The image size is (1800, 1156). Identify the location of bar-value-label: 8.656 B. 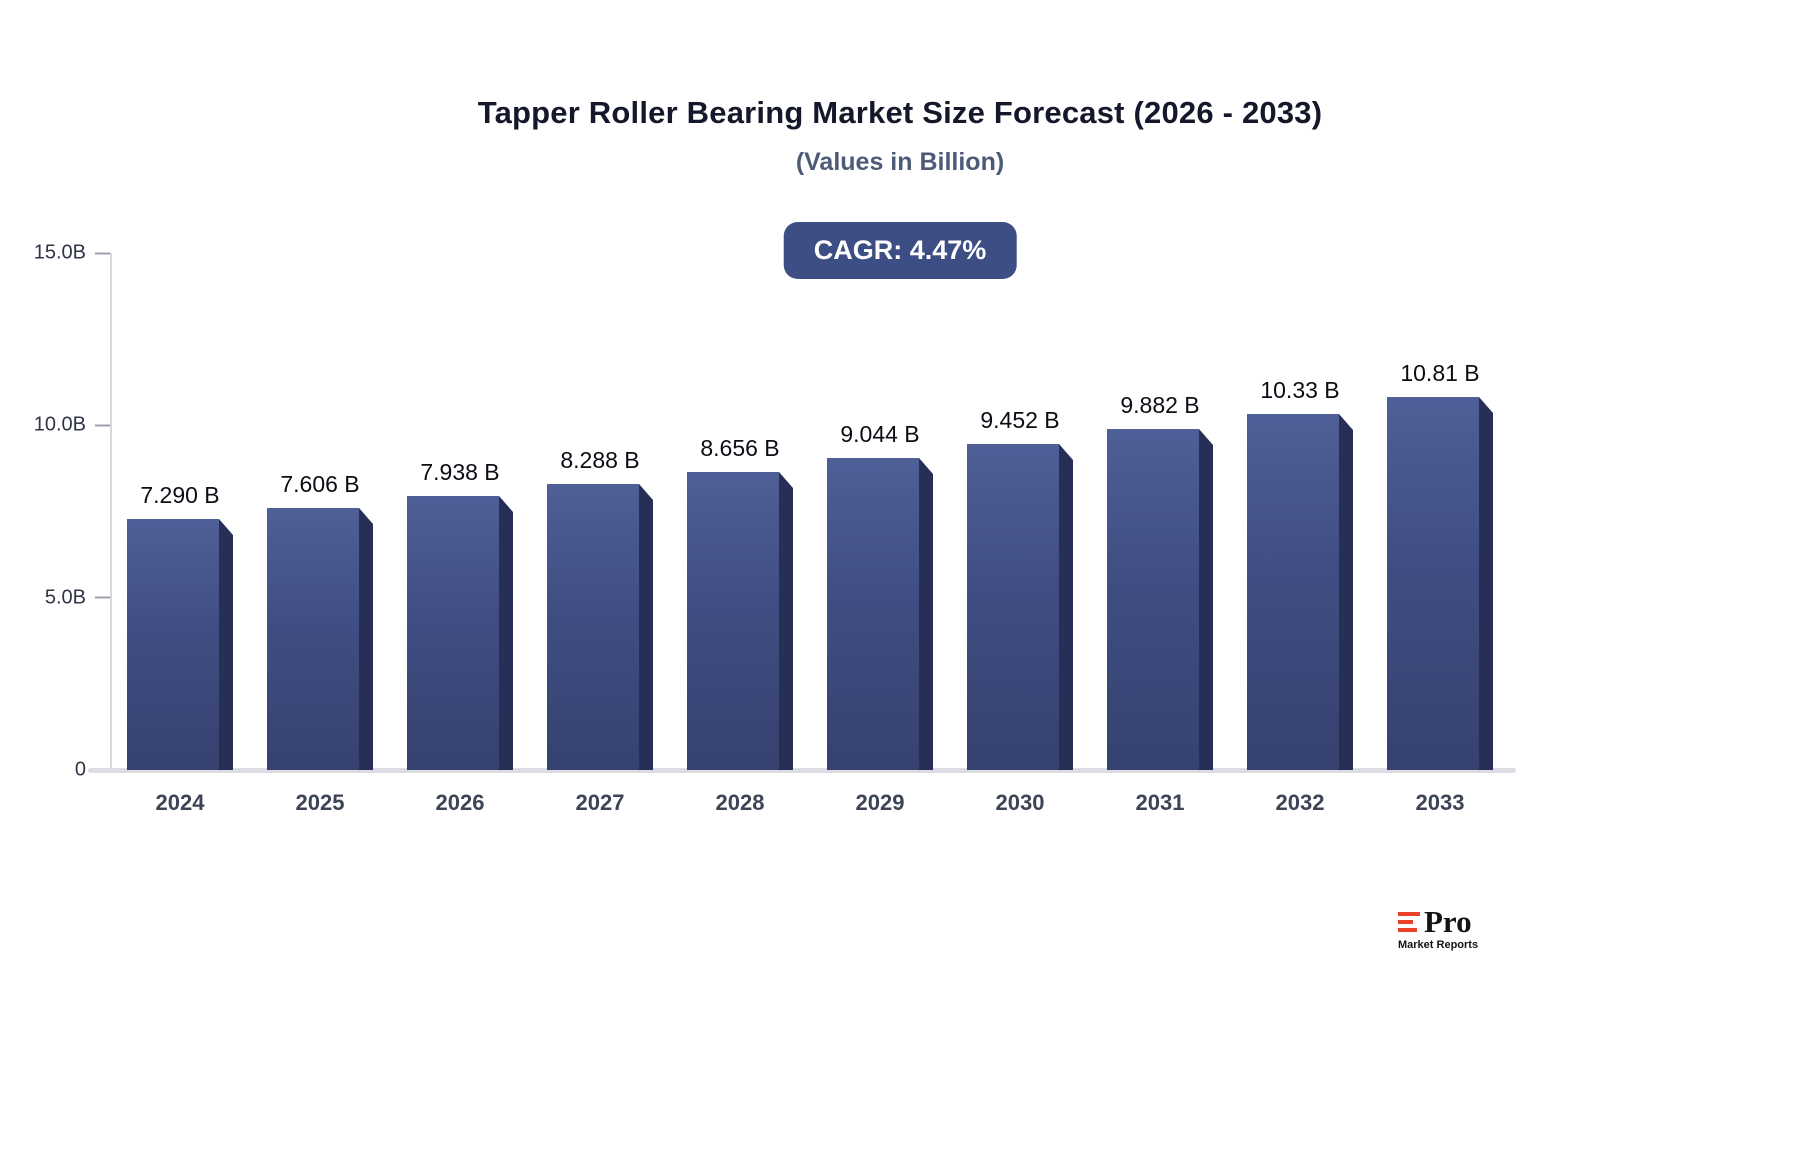
(740, 448).